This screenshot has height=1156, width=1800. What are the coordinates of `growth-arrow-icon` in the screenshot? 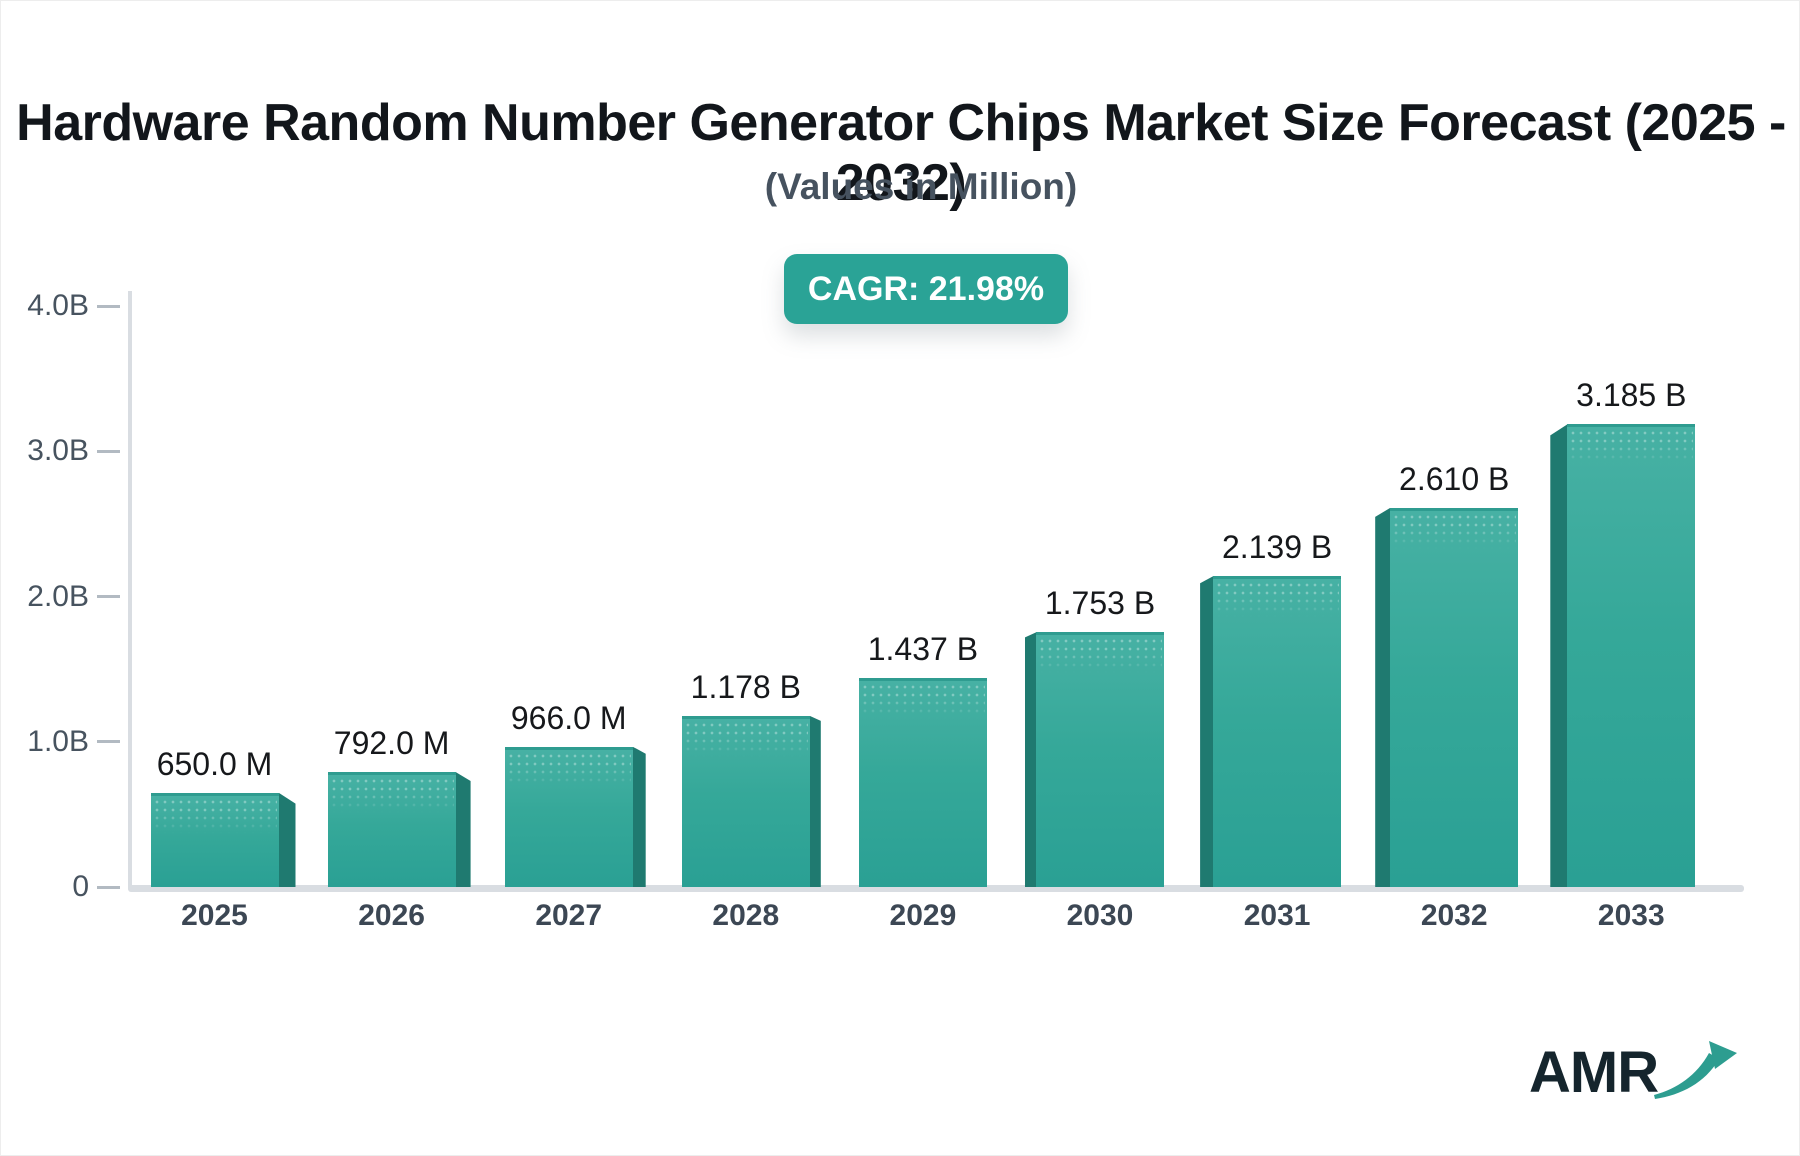 It's located at (1695, 1070).